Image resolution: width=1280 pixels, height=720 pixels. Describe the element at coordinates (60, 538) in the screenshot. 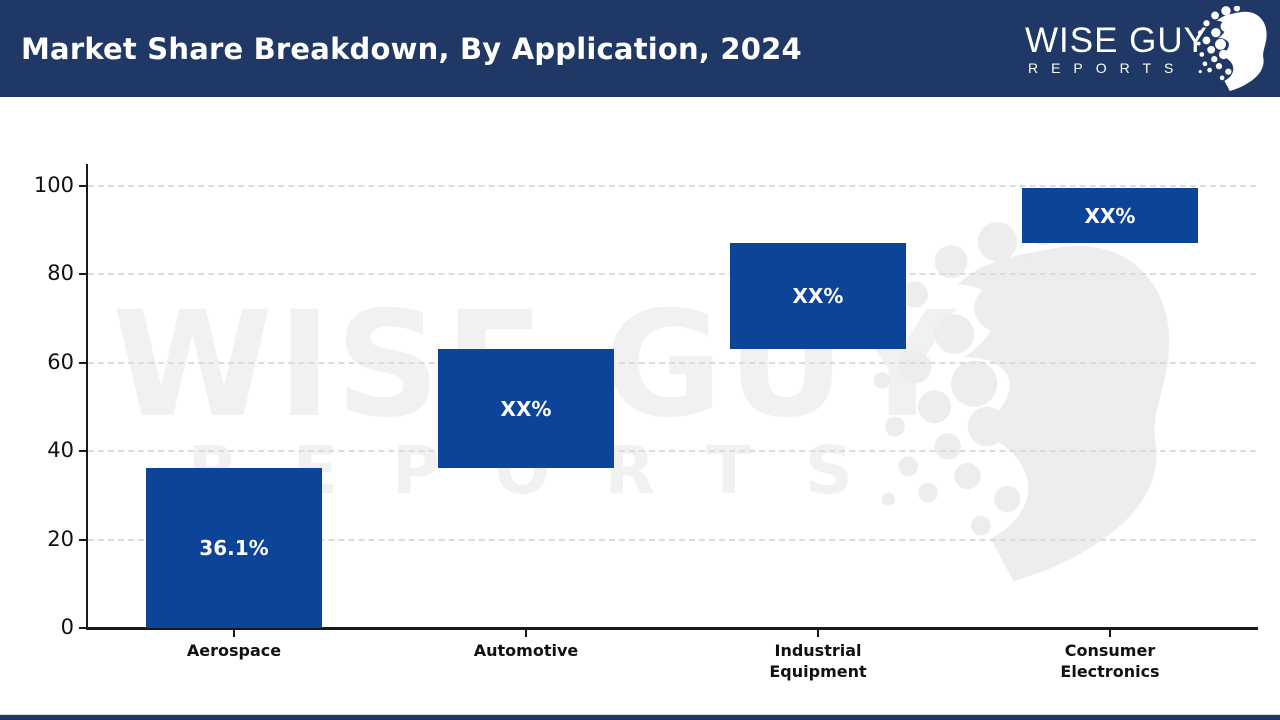

I see `y-tick-label-20: 20` at that location.